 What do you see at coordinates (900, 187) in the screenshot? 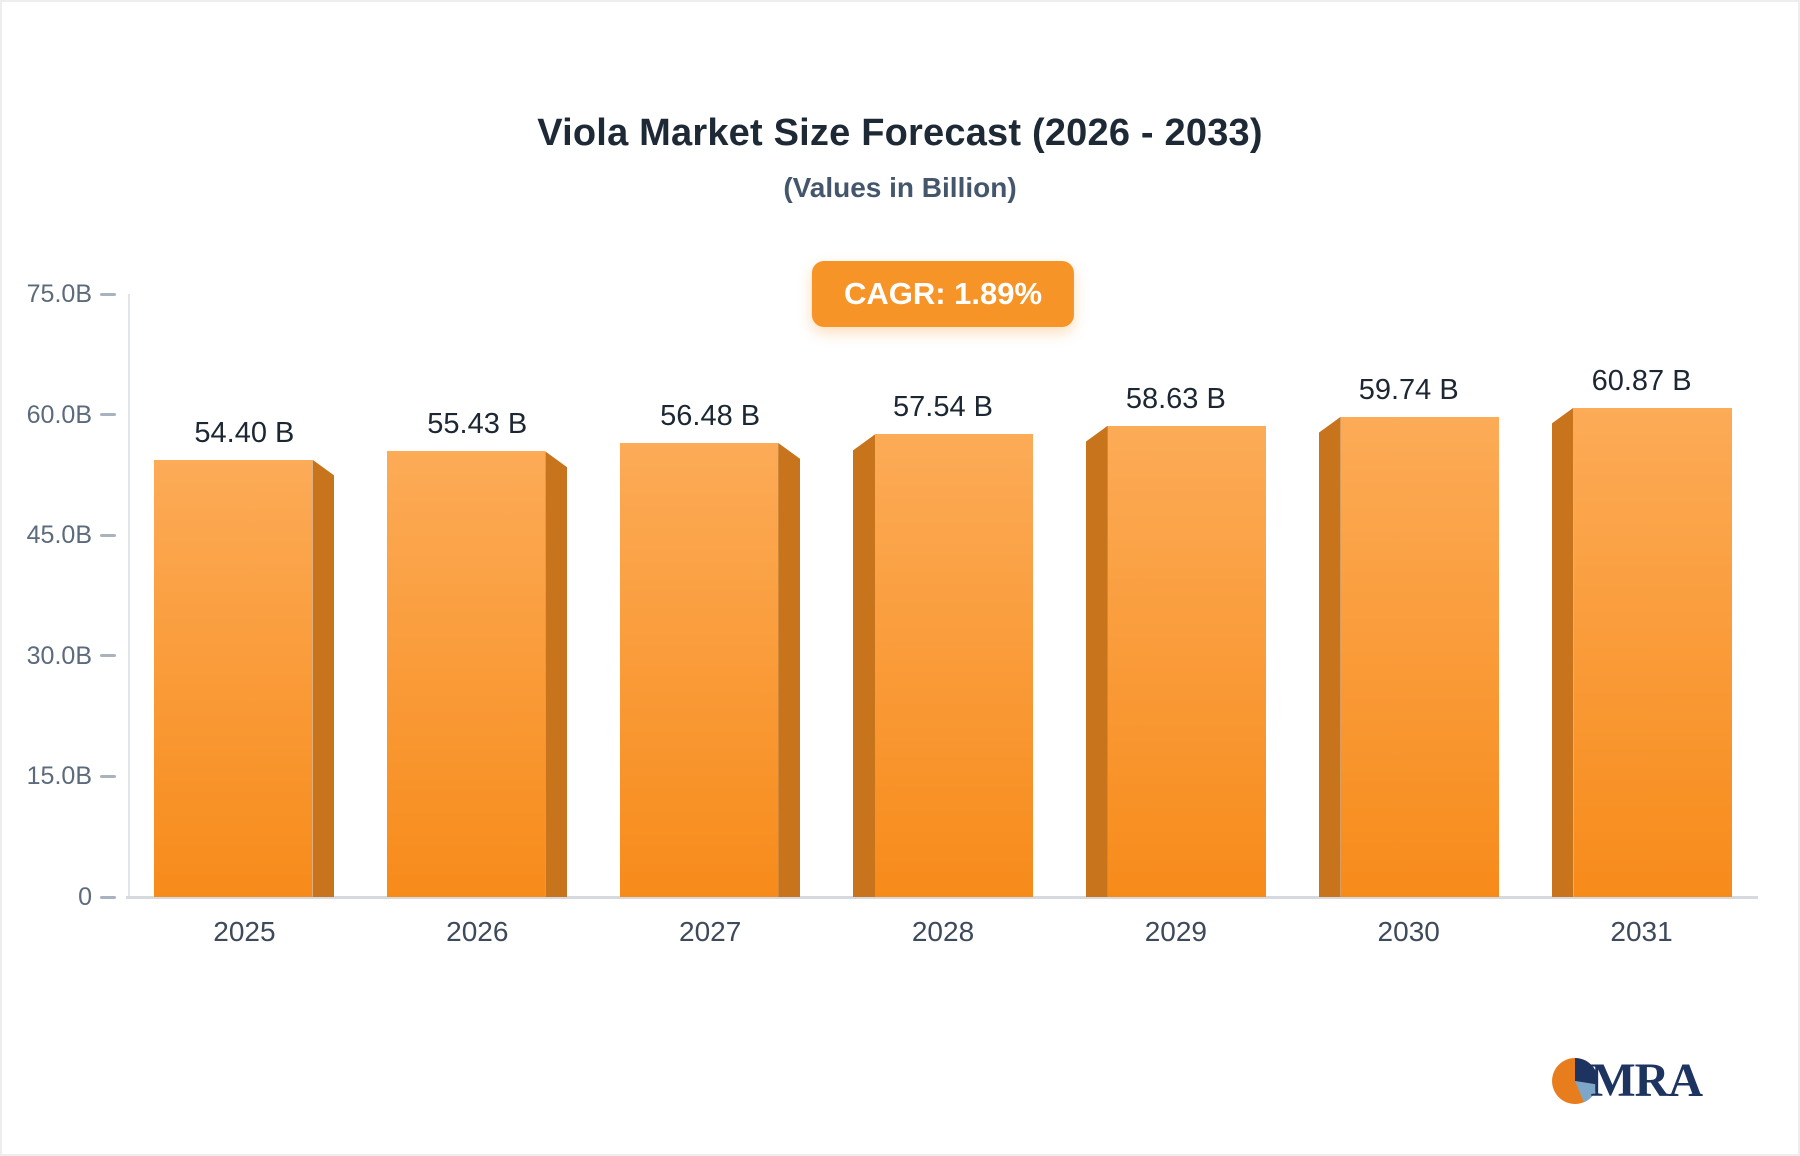
I see `chart-subtitle: (Values in Billion)` at bounding box center [900, 187].